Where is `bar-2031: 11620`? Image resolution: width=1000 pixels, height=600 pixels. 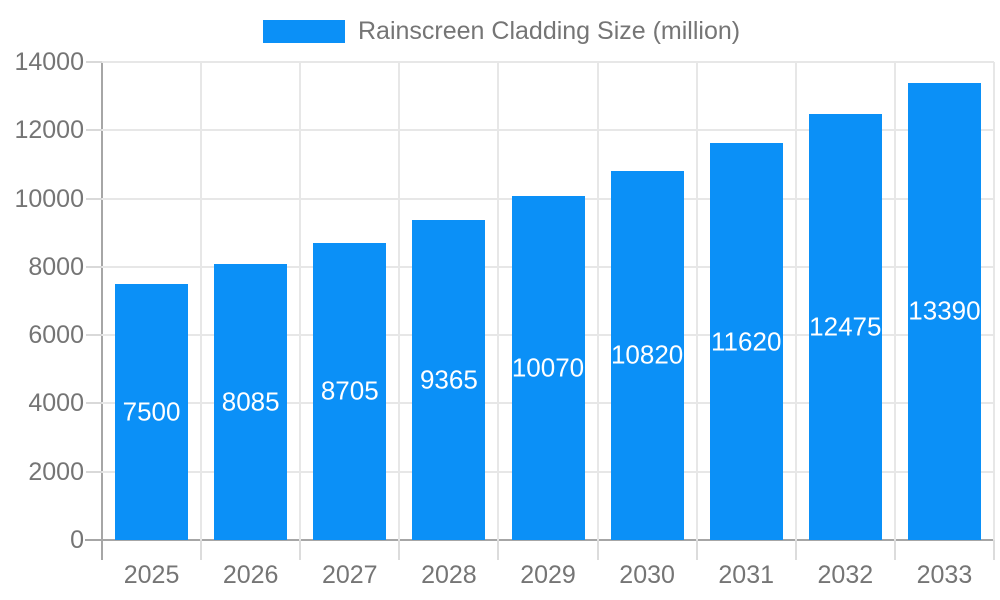 bar-2031: 11620 is located at coordinates (746, 341).